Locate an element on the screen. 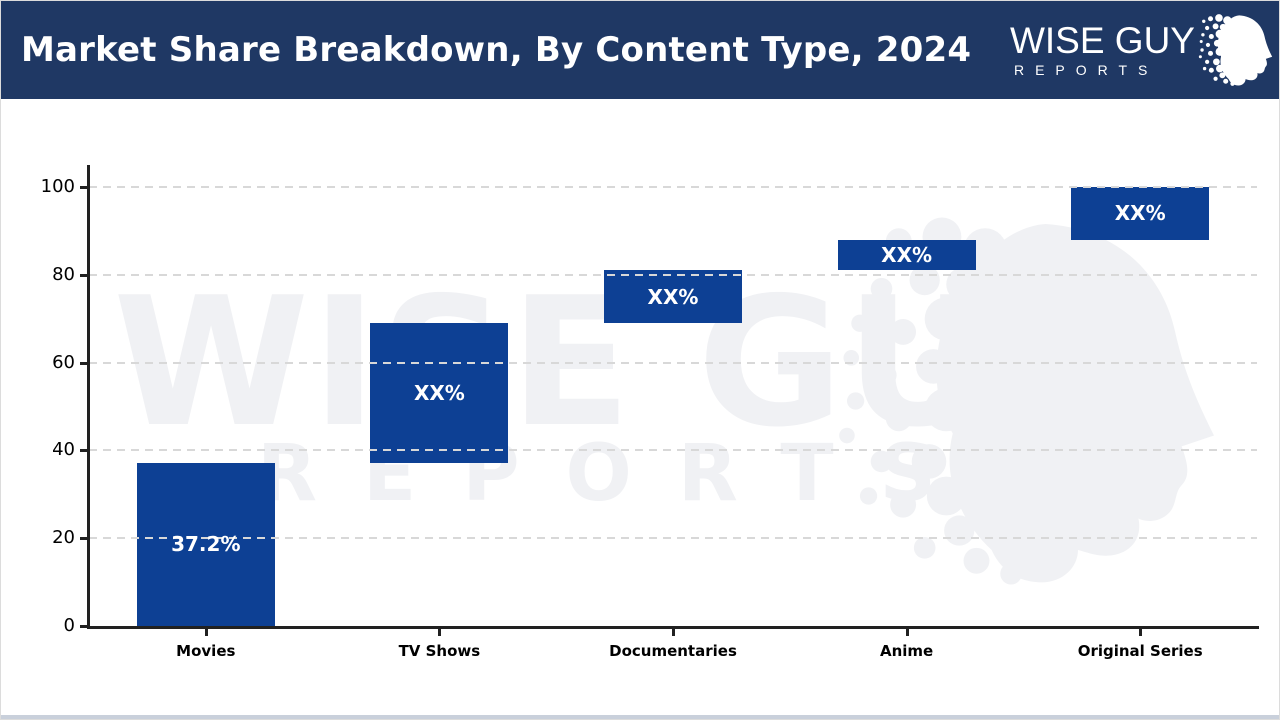 The image size is (1280, 720). y-tick-label: 60 is located at coordinates (63, 362).